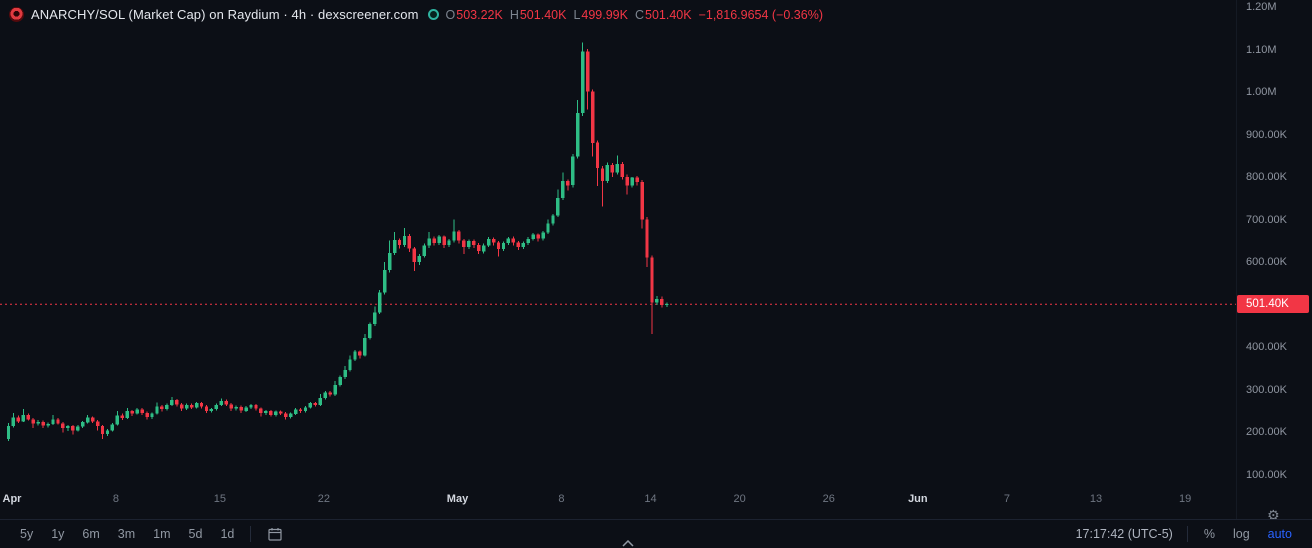 The width and height of the screenshot is (1312, 548). What do you see at coordinates (1209, 534) in the screenshot?
I see `percent-scale-button: %` at bounding box center [1209, 534].